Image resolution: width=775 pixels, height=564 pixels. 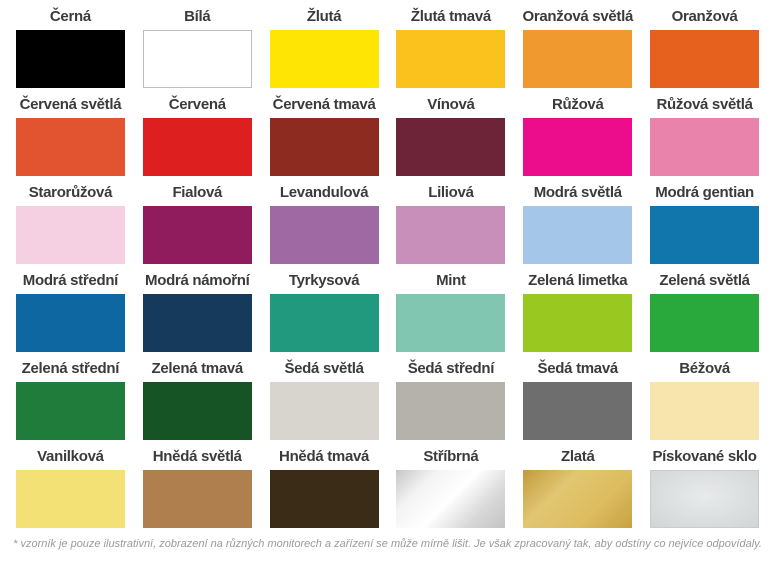 I want to click on swatch-cell: Vanilková, so click(x=70, y=484).